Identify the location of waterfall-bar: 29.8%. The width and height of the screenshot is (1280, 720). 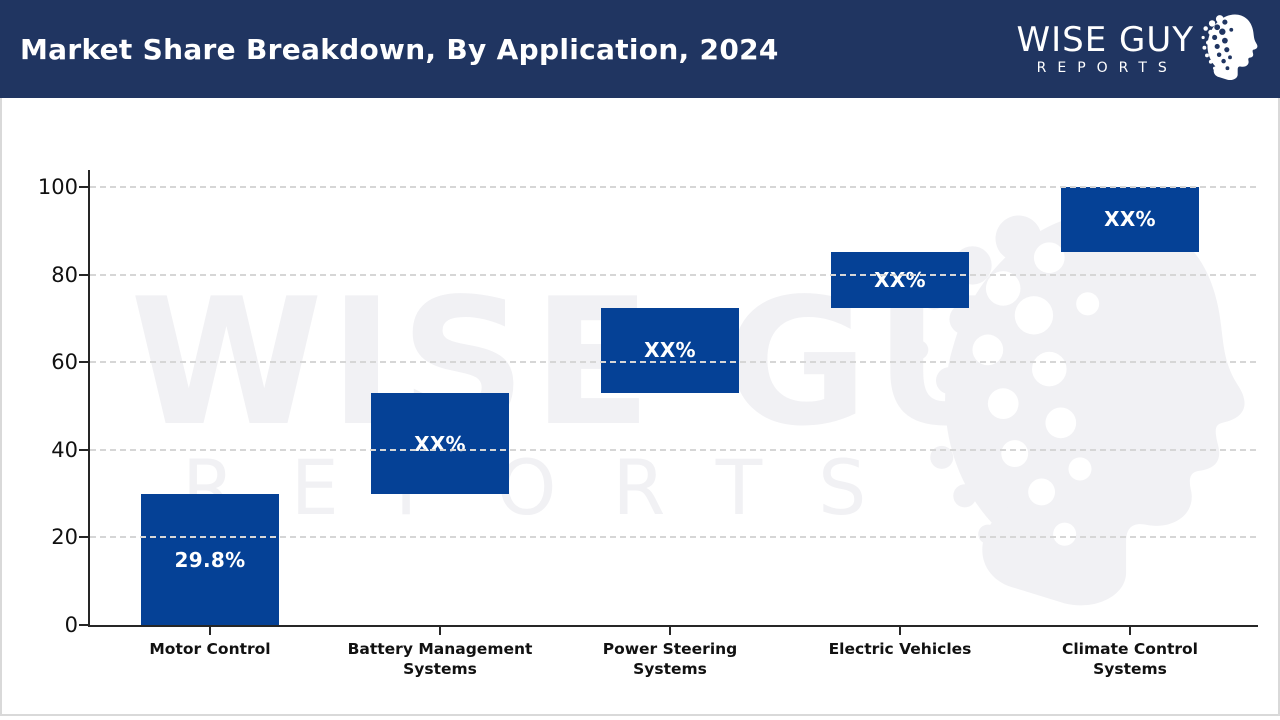
(210, 559).